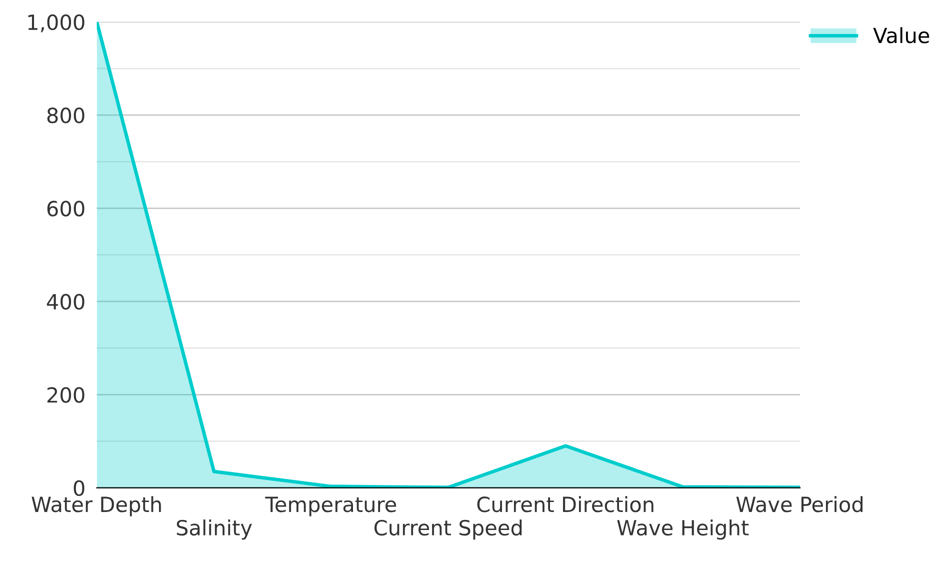  Describe the element at coordinates (448, 529) in the screenshot. I see `x-tick-label: Current Speed` at that location.